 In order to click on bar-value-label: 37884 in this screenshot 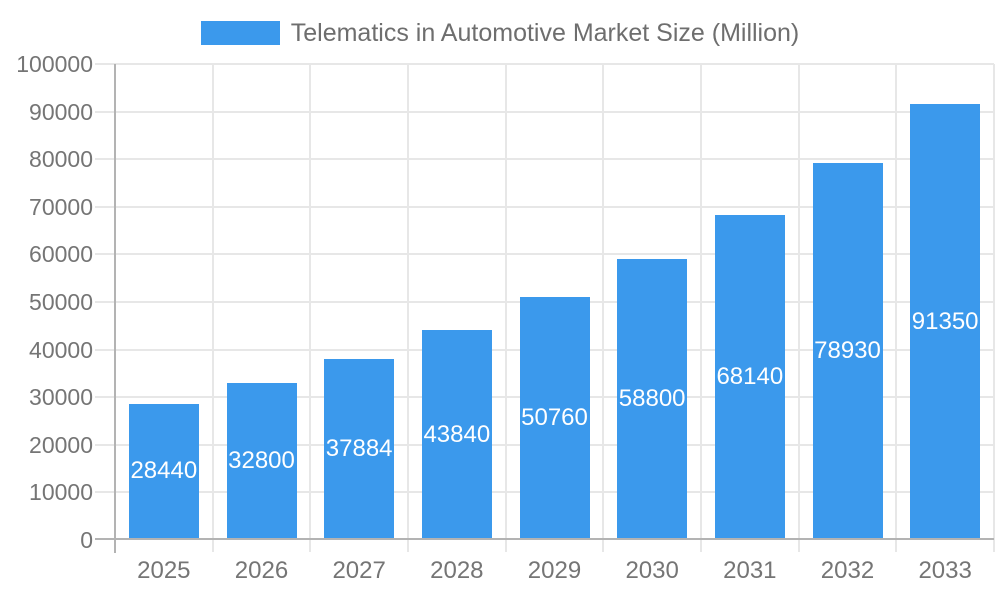, I will do `click(359, 448)`.